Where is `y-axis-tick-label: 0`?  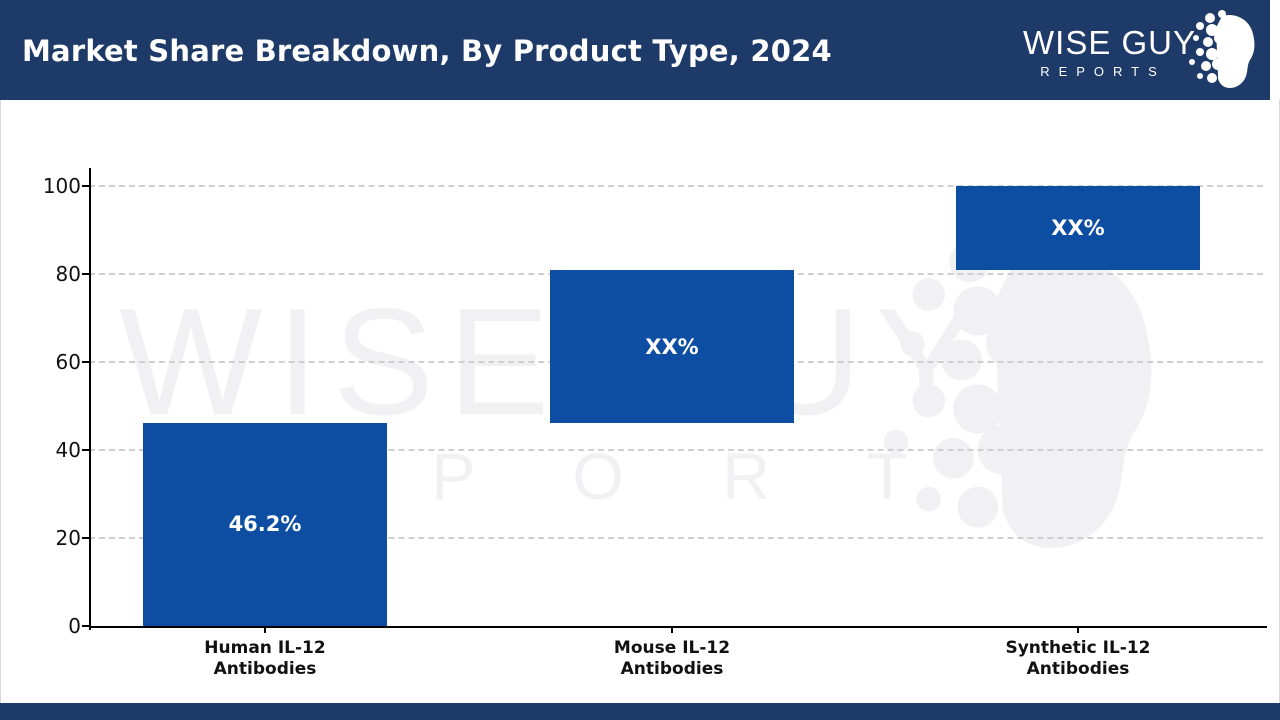 y-axis-tick-label: 0 is located at coordinates (74, 626).